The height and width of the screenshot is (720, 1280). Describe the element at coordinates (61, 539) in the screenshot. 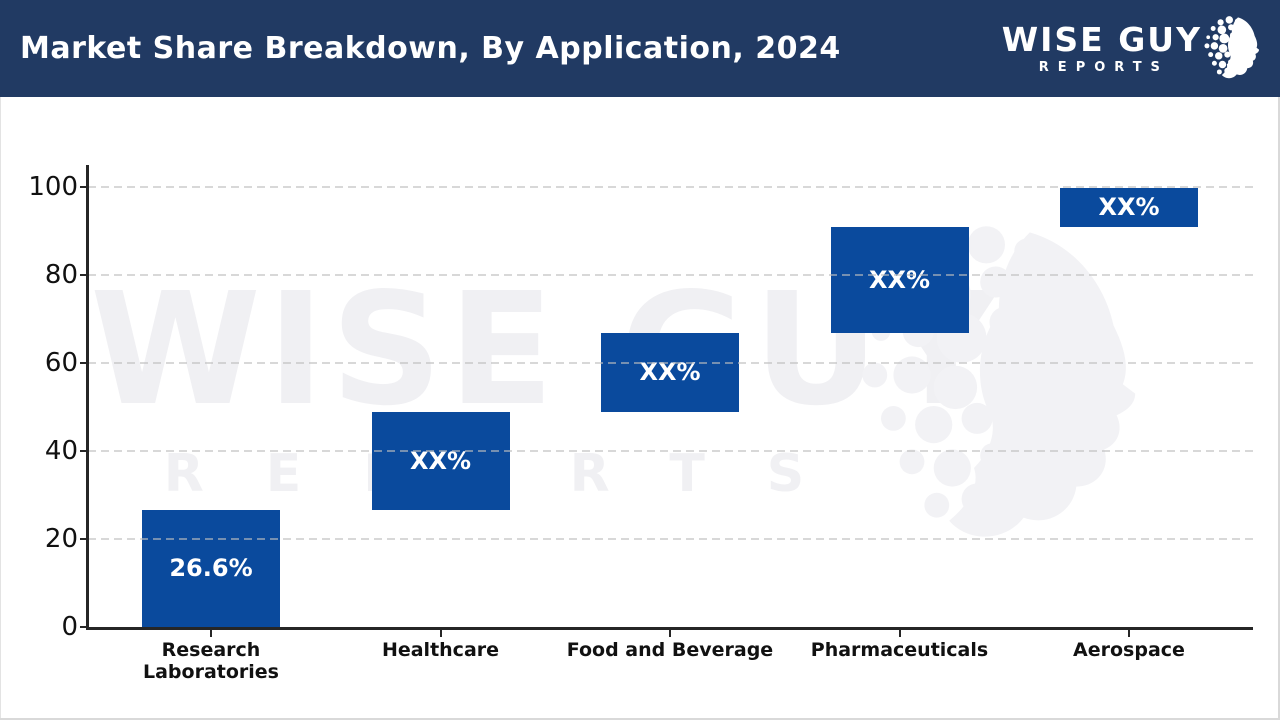

I see `y-axis-tick-label: 20` at that location.